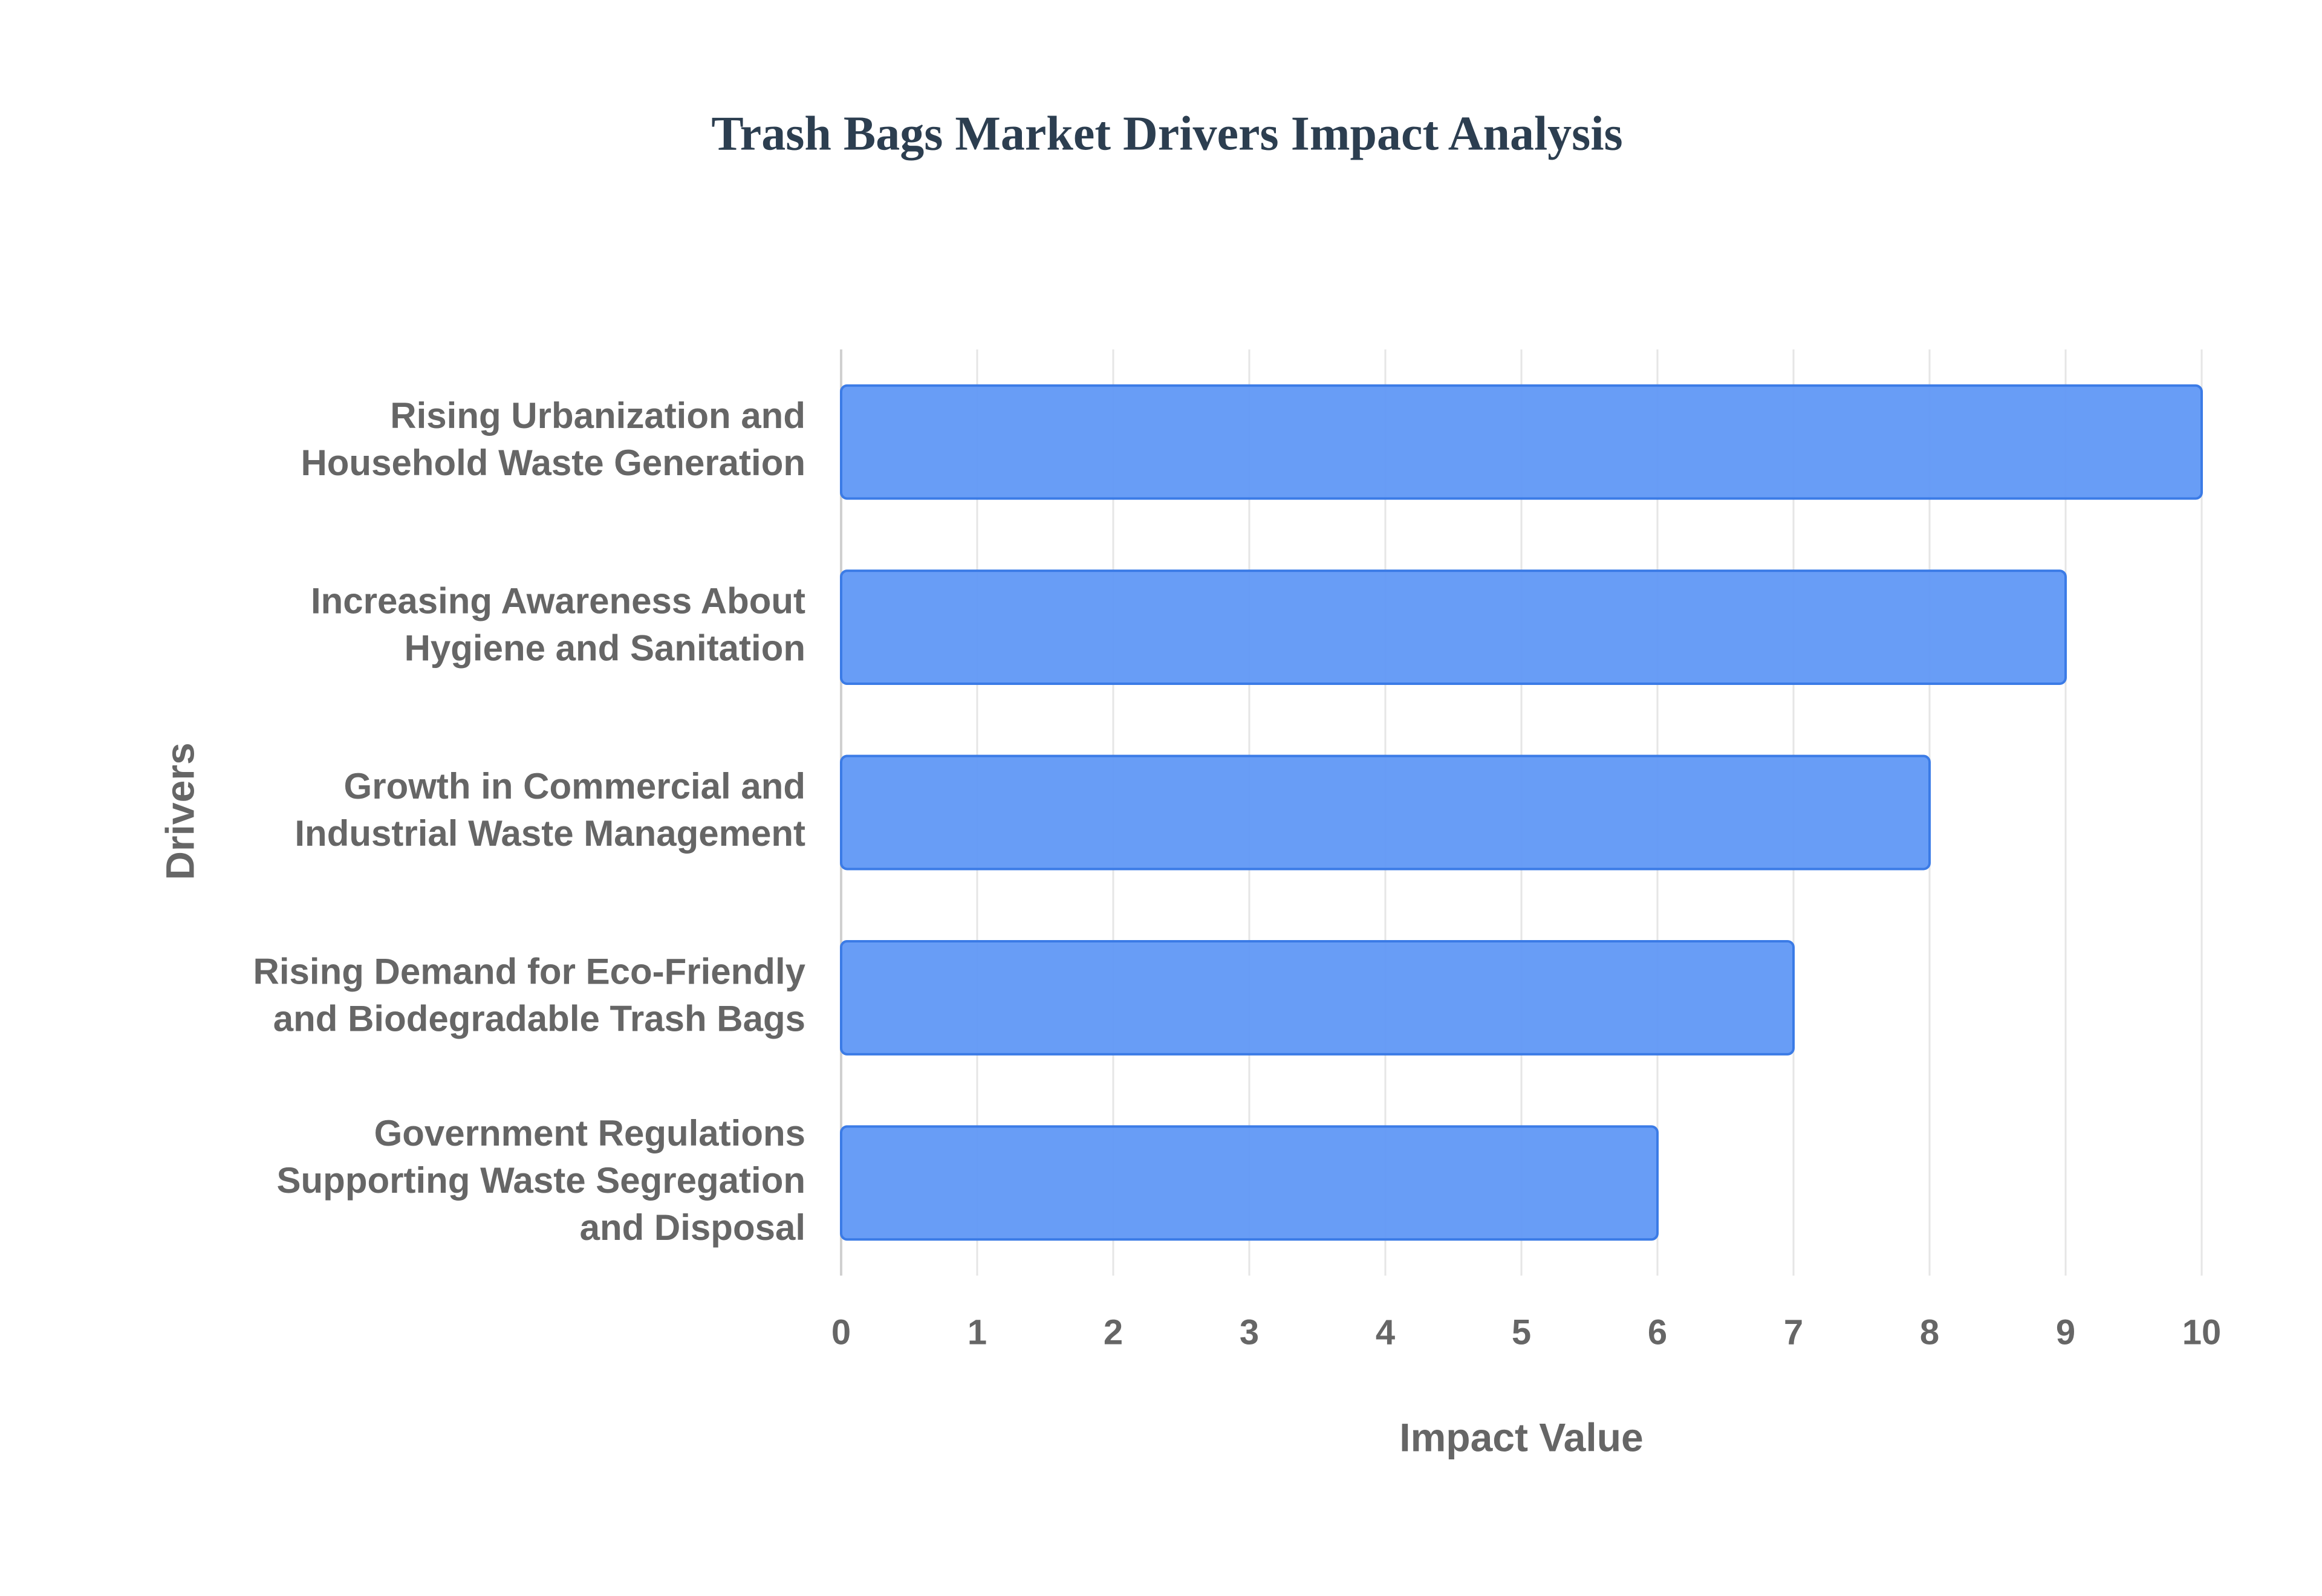 This screenshot has height=1596, width=2322. What do you see at coordinates (1794, 1332) in the screenshot?
I see `x-tick-label: 7` at bounding box center [1794, 1332].